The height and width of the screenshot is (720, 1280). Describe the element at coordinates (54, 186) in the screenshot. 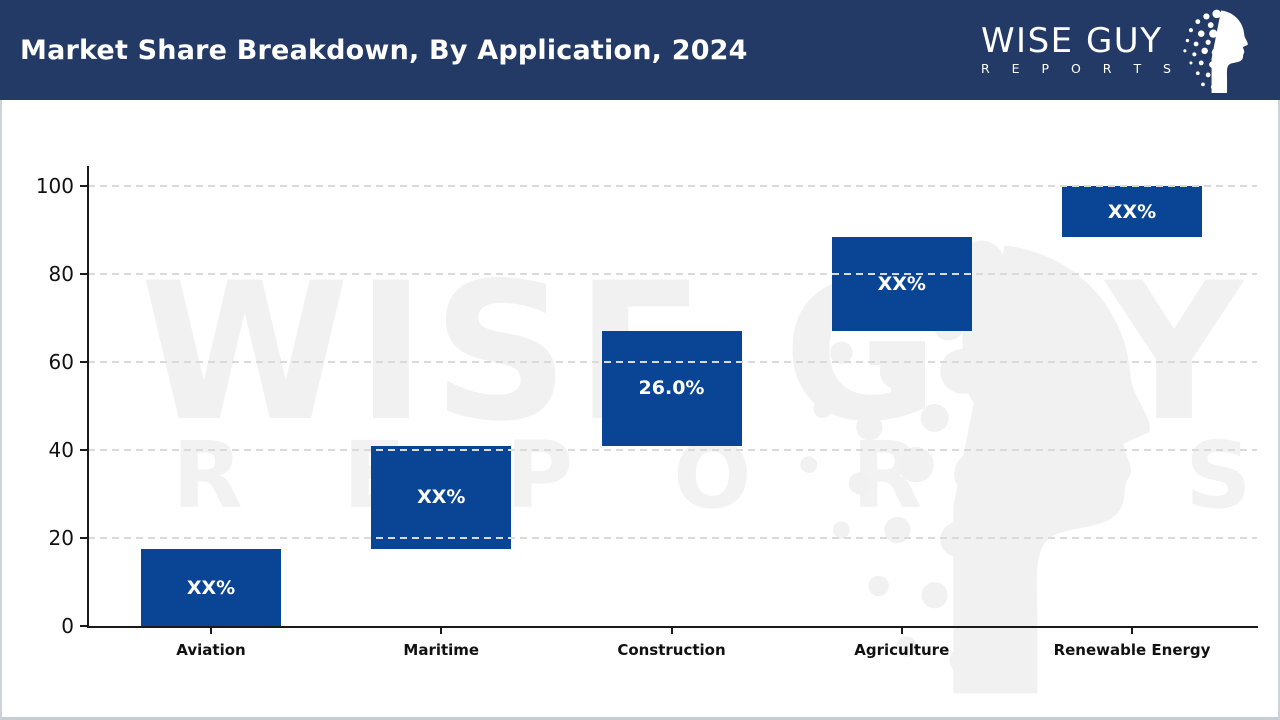

I see `y-tick-label: 100` at that location.